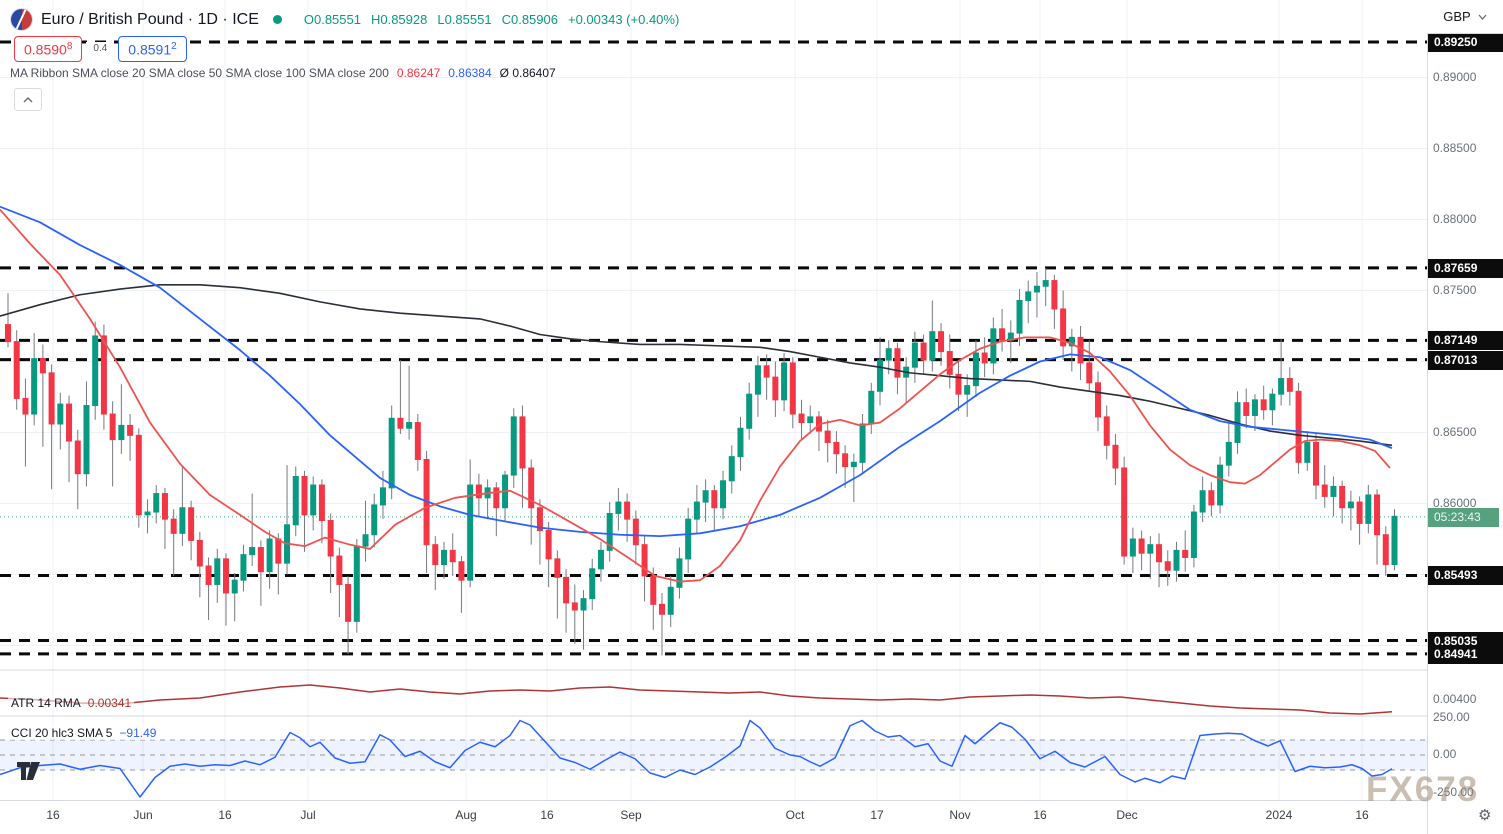 This screenshot has height=834, width=1503. I want to click on cci-value: −91.49, so click(138, 733).